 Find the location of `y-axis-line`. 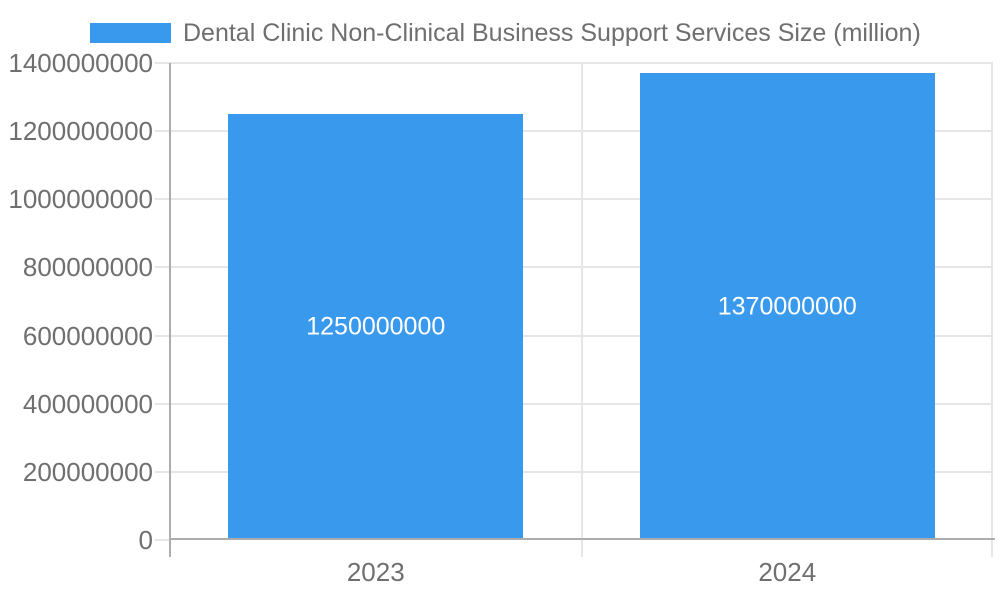

y-axis-line is located at coordinates (170, 310).